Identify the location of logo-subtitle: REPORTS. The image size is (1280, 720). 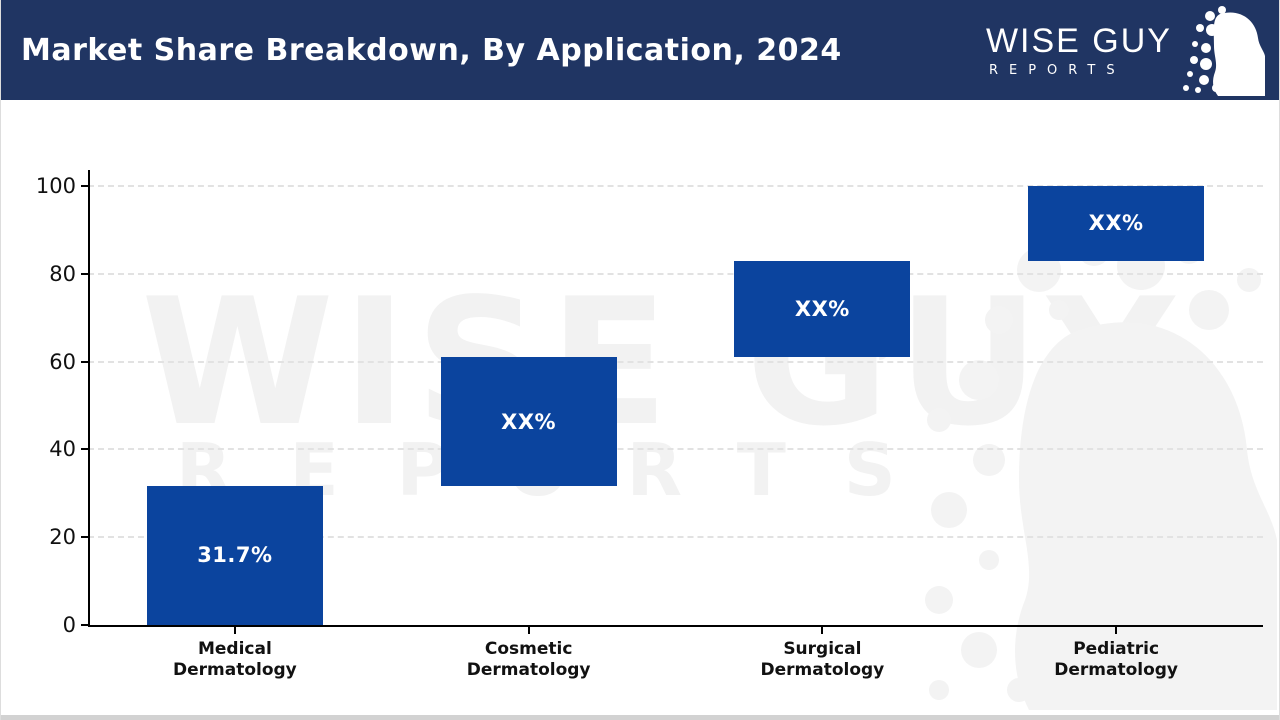
(1057, 70).